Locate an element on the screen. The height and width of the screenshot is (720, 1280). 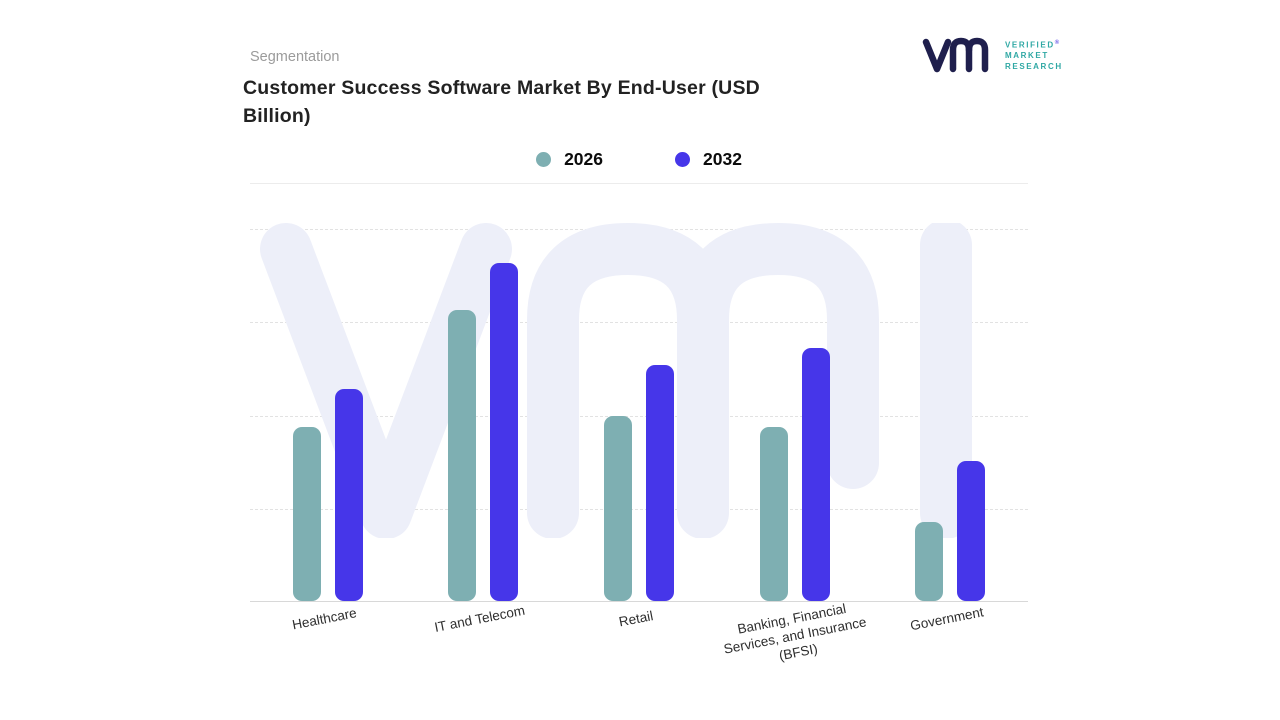
x-axis-label-text: IT and Telecom is located at coordinates (480, 618).